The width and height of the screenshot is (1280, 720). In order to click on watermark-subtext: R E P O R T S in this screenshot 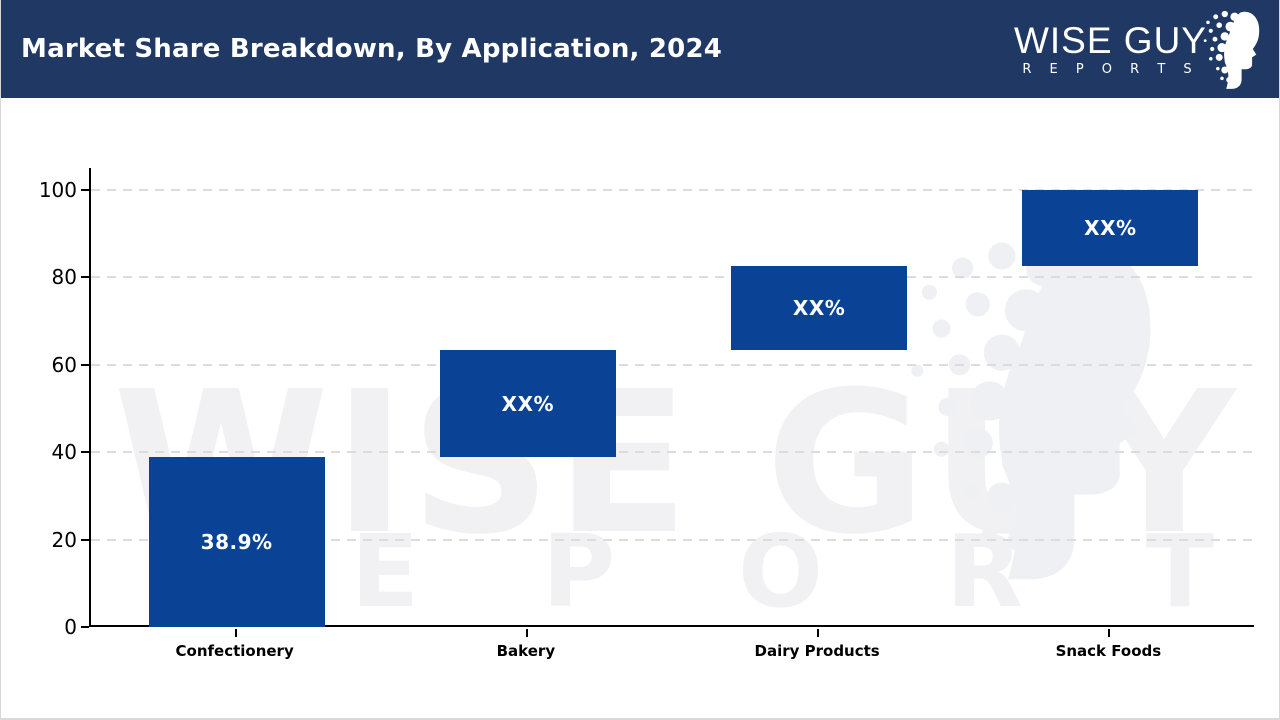, I will do `click(715, 571)`.